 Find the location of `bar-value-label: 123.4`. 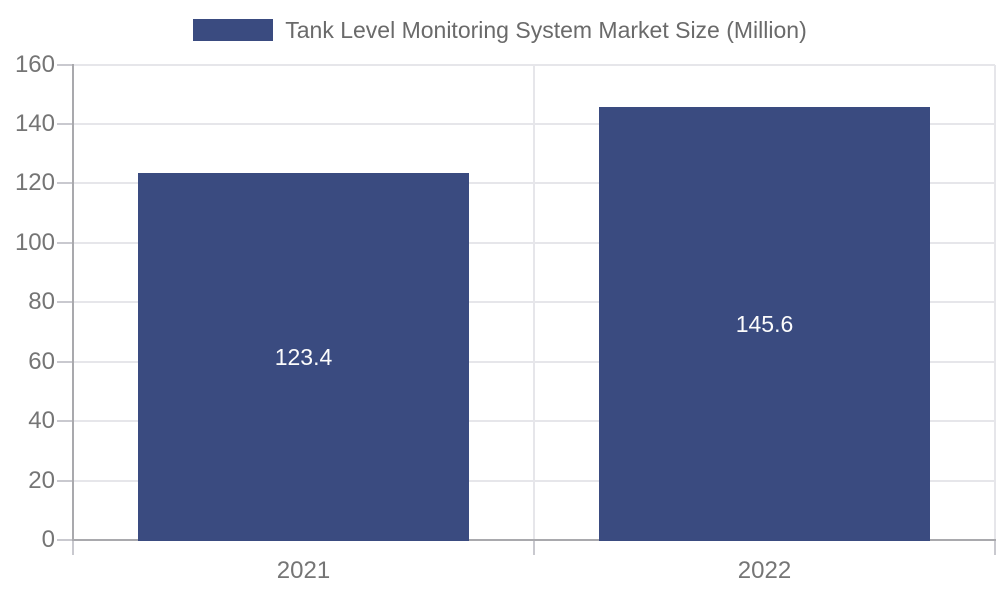

bar-value-label: 123.4 is located at coordinates (303, 356).